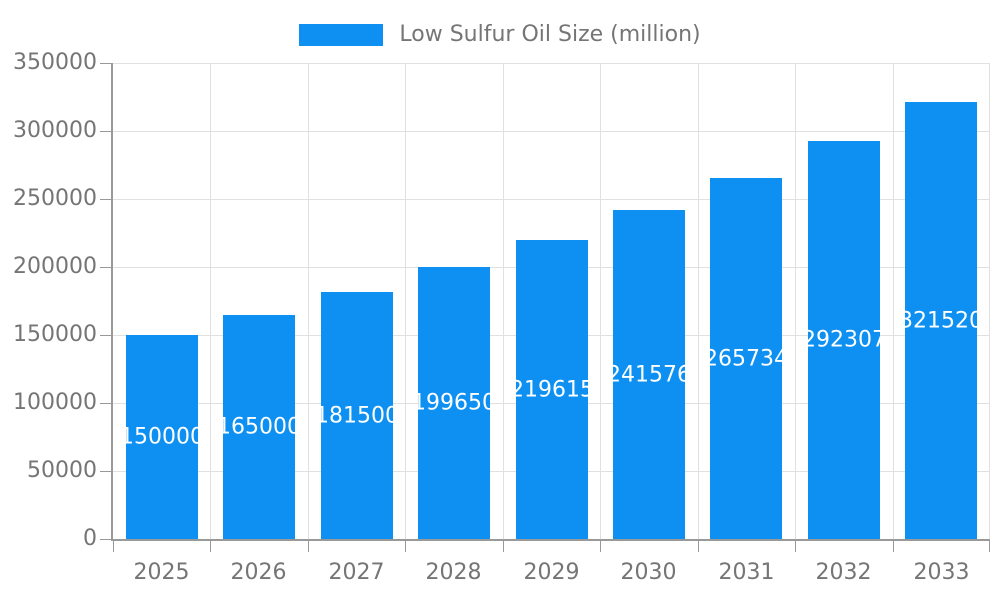 Image resolution: width=1000 pixels, height=600 pixels. I want to click on bar-value-label-2030: 241576, so click(649, 374).